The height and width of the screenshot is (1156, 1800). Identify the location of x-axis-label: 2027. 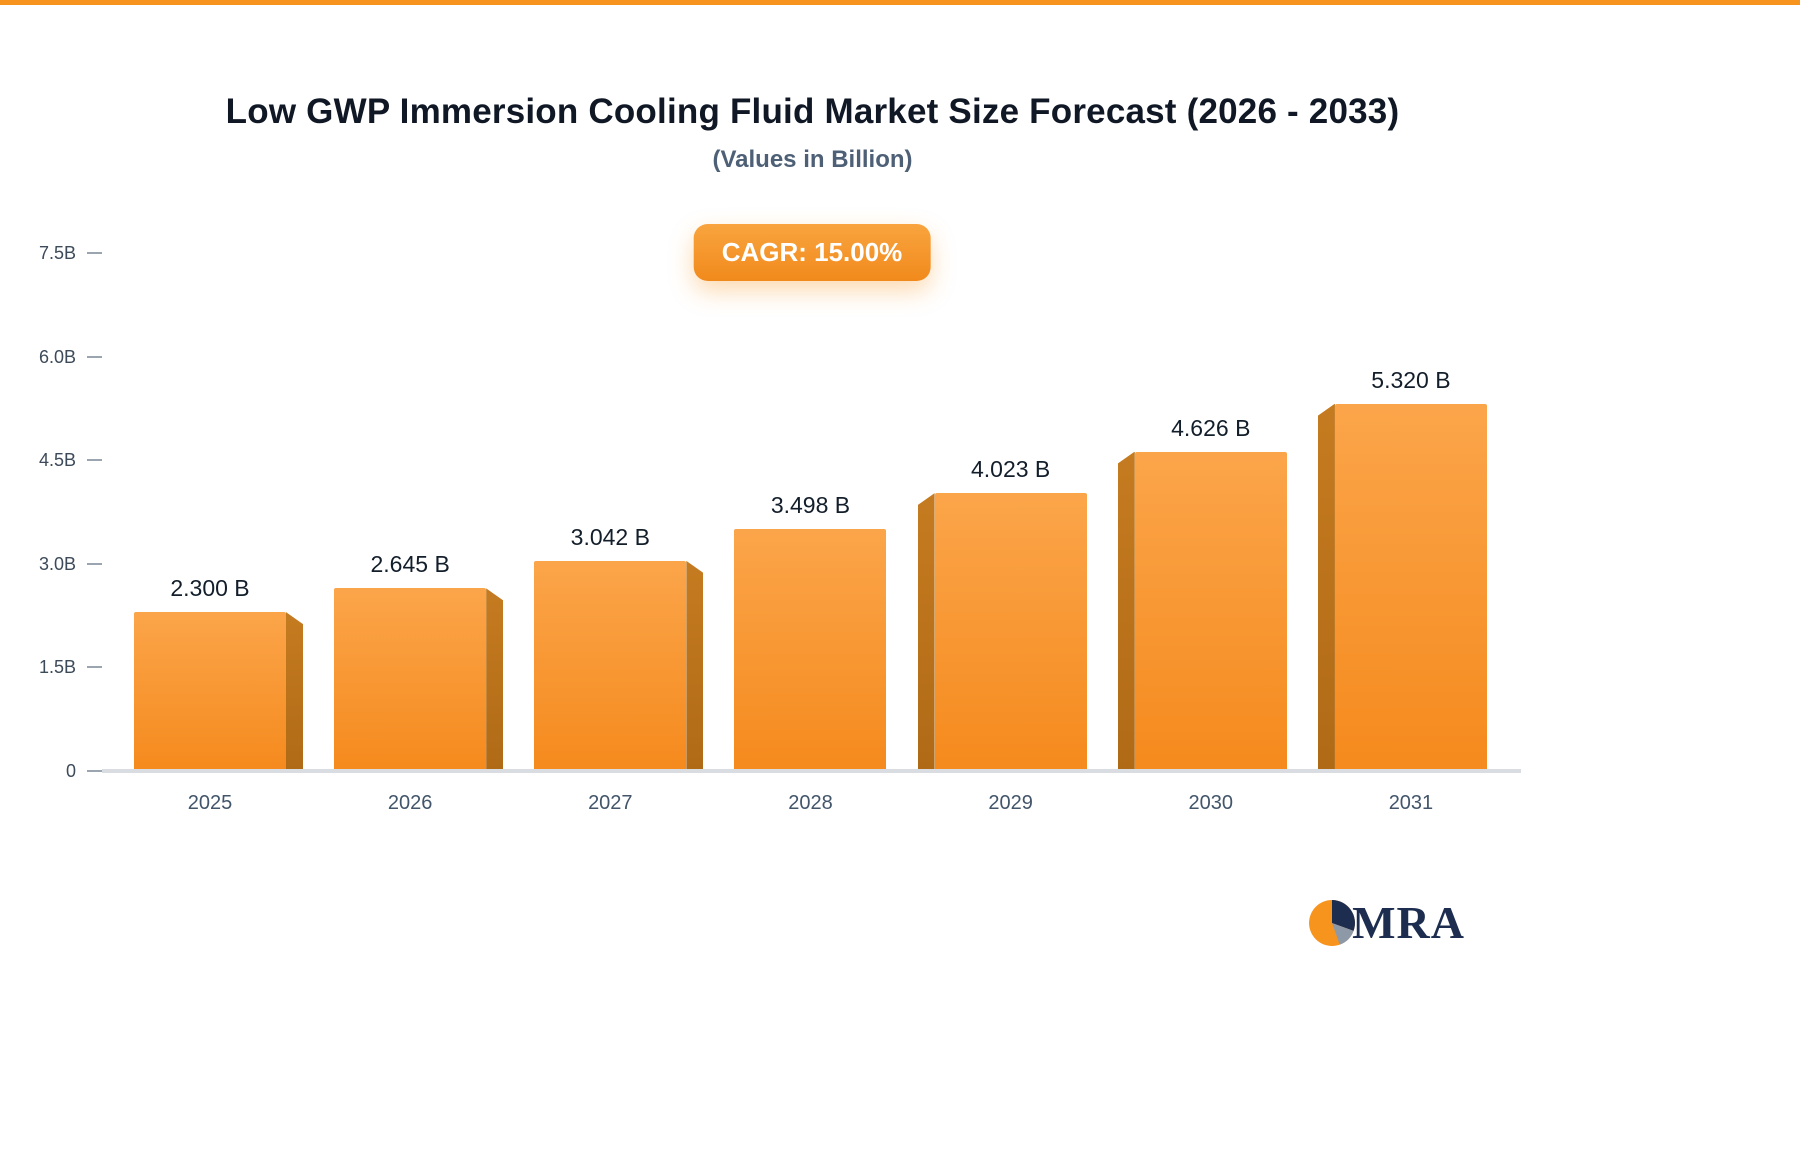
(610, 803).